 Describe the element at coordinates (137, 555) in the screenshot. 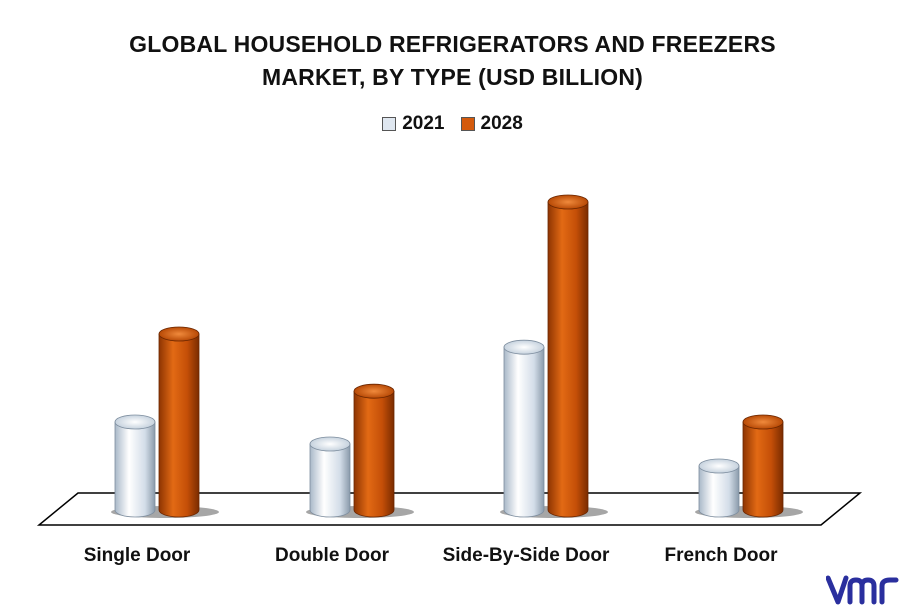

I see `category-label: Single Door` at that location.